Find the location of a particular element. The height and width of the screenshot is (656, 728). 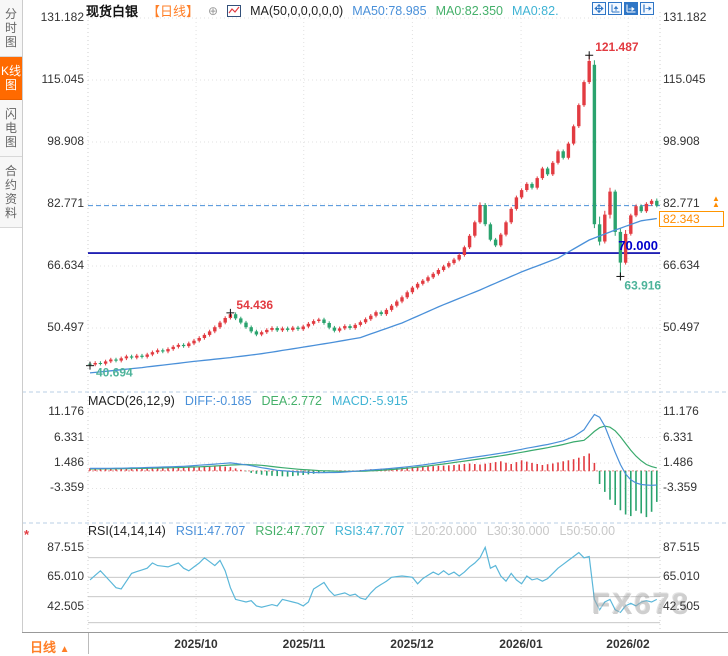

rsi-name: RSI(14,14,14) is located at coordinates (127, 531).